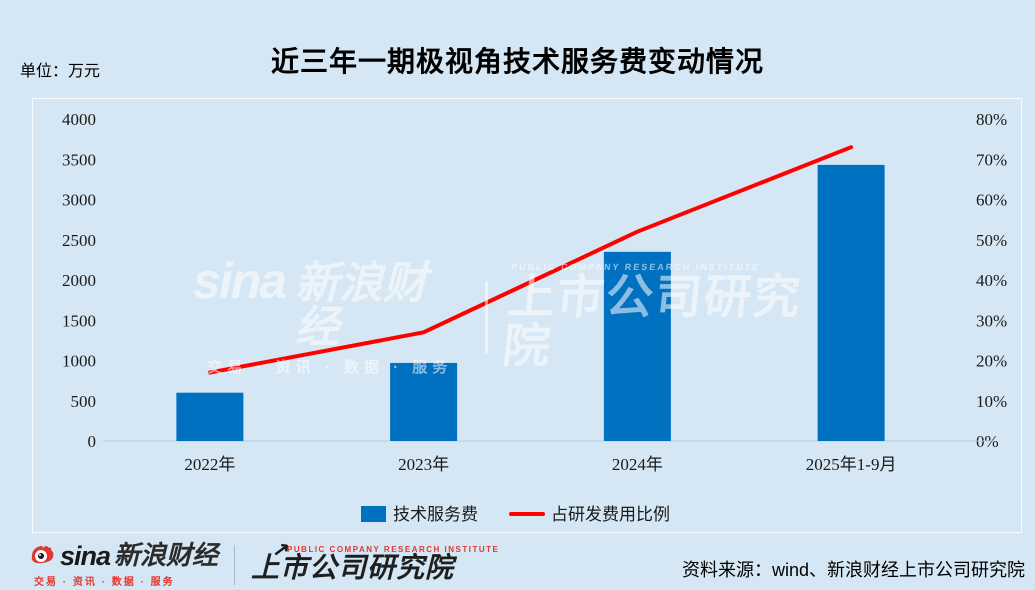 The width and height of the screenshot is (1035, 590). Describe the element at coordinates (853, 570) in the screenshot. I see `source-note: 资料来源：wind、新浪财经上市公司研究院` at that location.